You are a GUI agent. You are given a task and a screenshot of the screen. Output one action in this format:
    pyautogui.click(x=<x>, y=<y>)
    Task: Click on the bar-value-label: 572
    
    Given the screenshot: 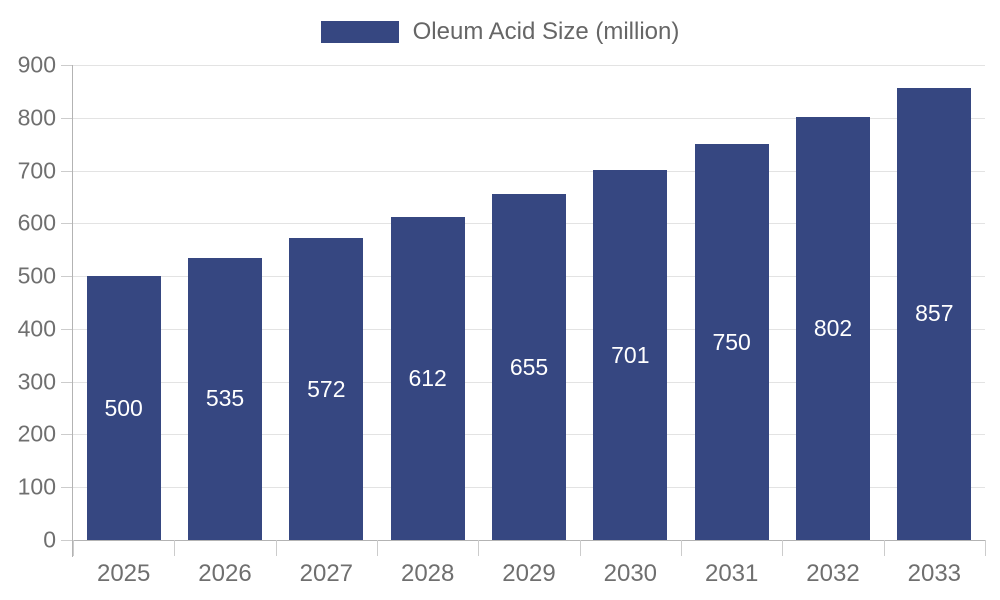 What is the action you would take?
    pyautogui.click(x=326, y=388)
    